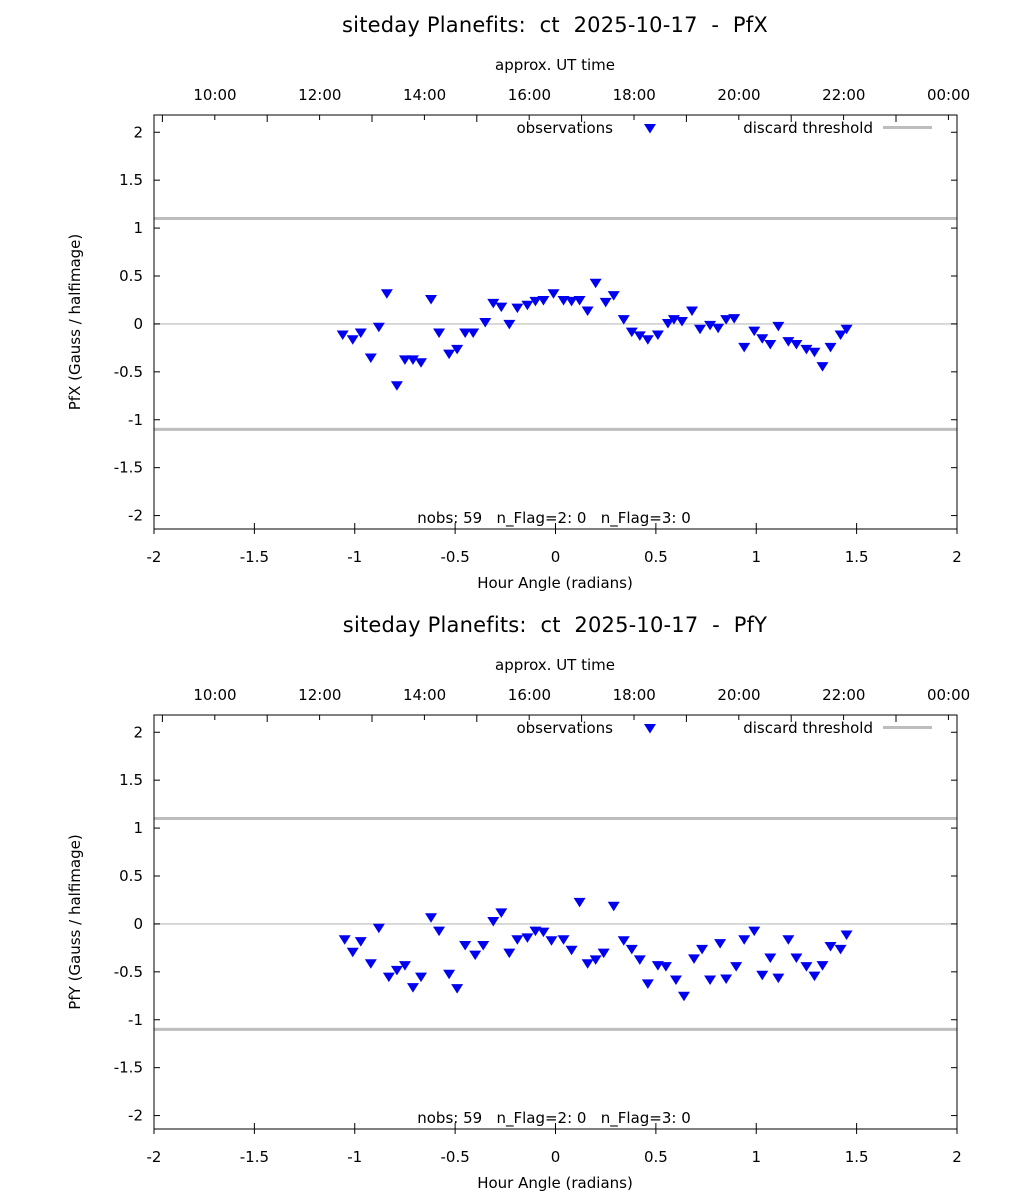 The width and height of the screenshot is (1024, 1200). What do you see at coordinates (75, 322) in the screenshot?
I see `y-axis-title: PfX (Gauss / halfimage)` at bounding box center [75, 322].